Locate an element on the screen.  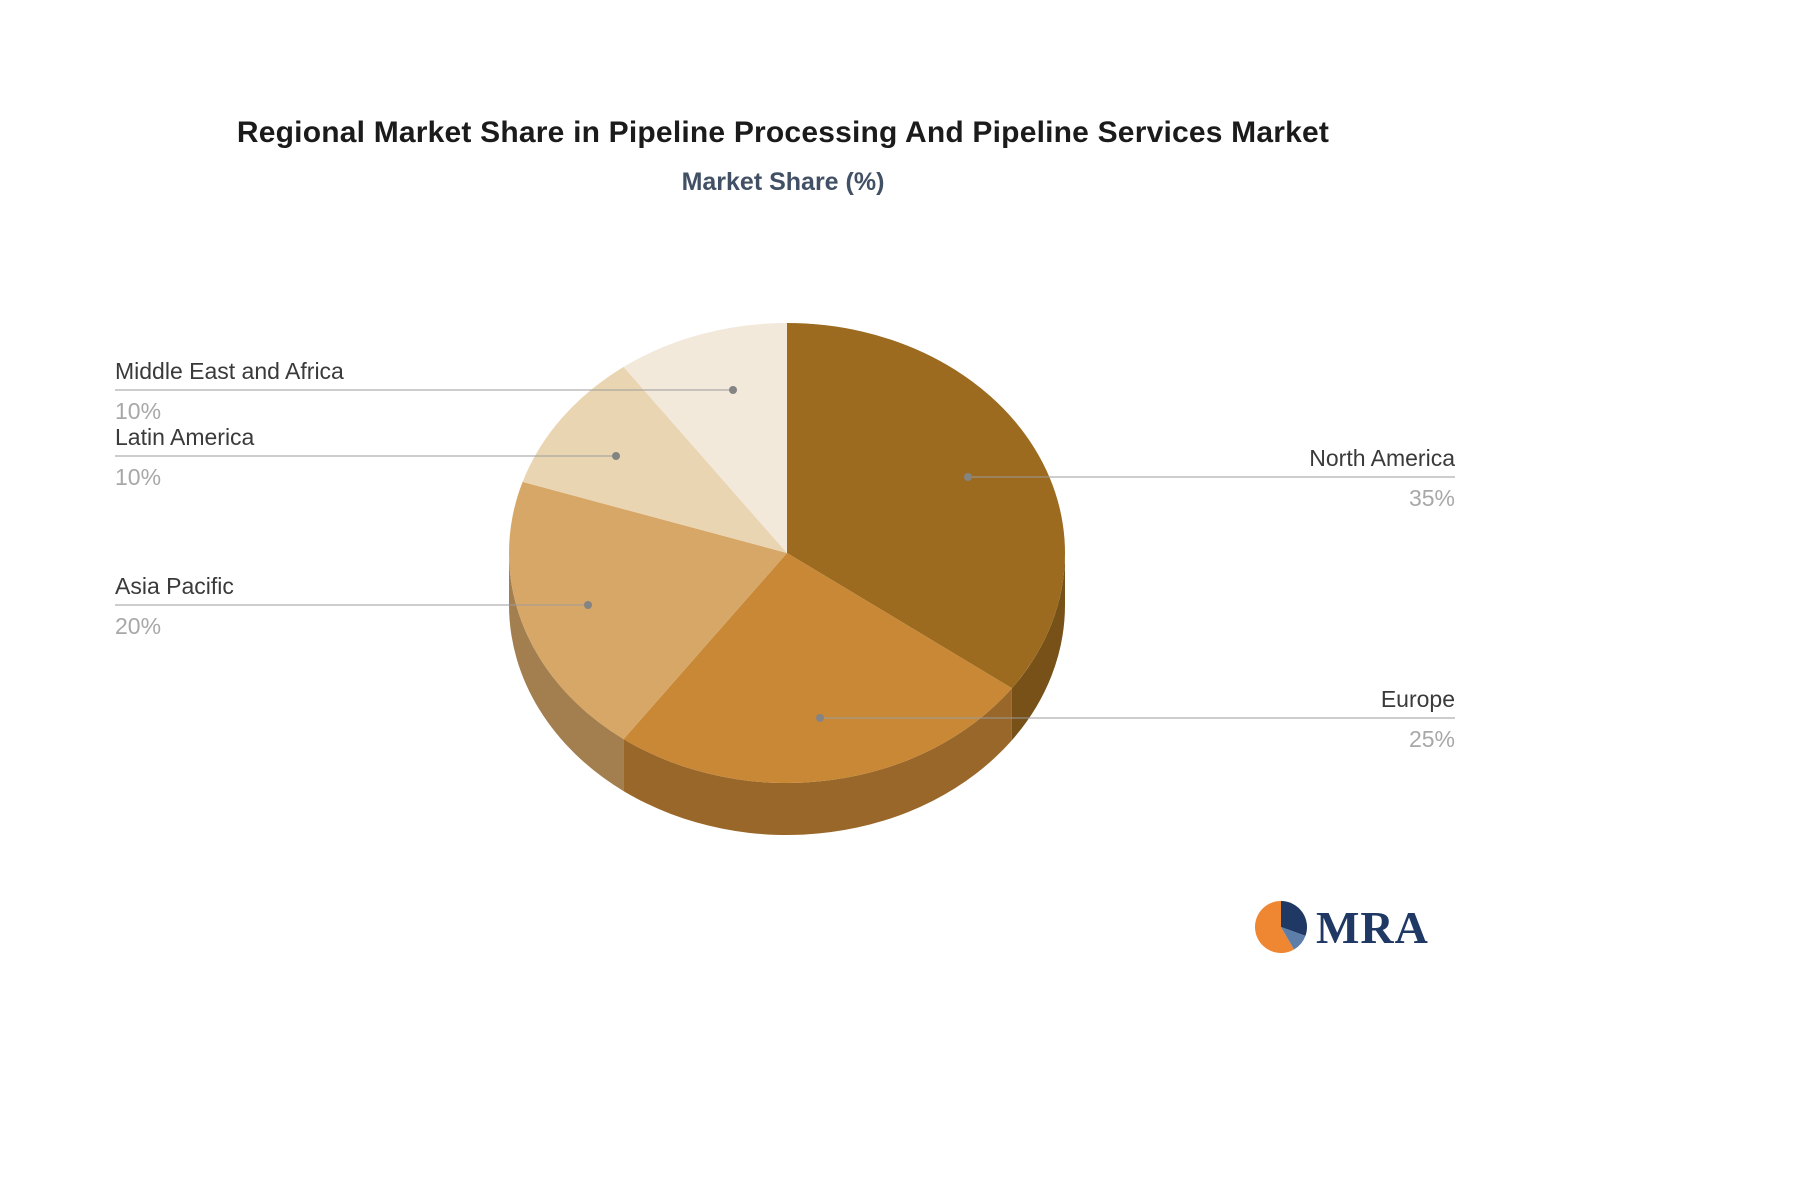
logo-text: MRA is located at coordinates (1372, 927).